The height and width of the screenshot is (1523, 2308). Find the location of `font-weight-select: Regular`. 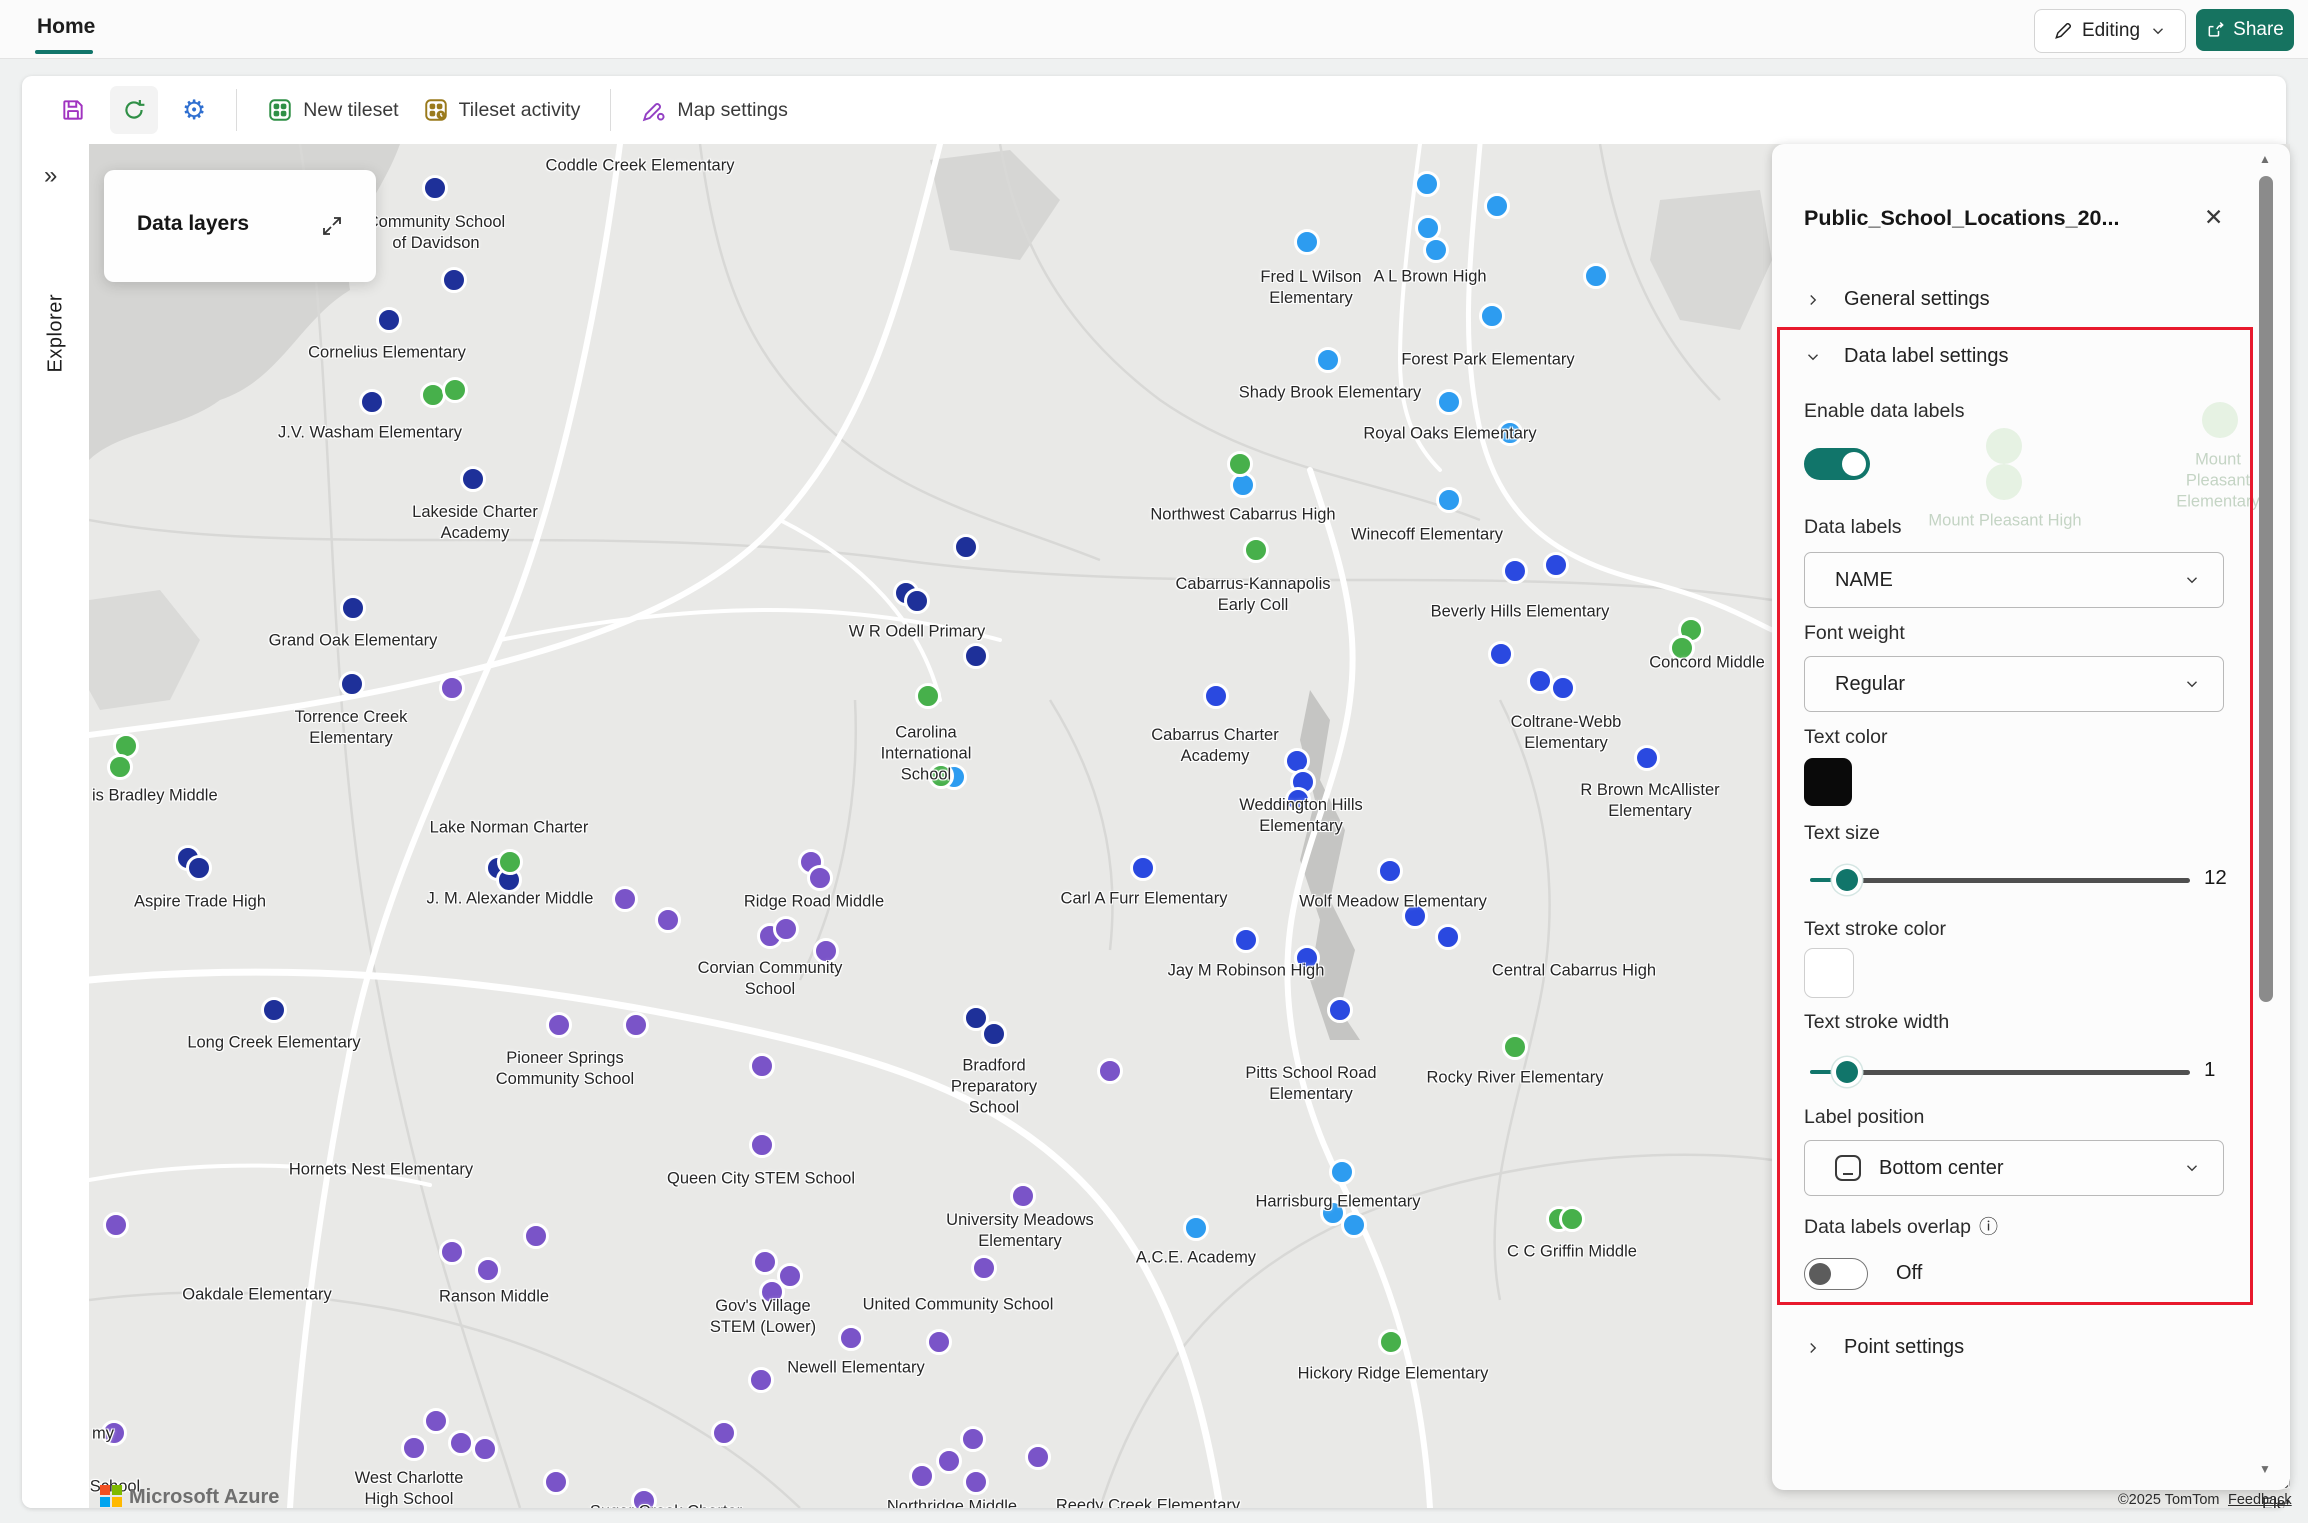

font-weight-select: Regular is located at coordinates (2014, 684).